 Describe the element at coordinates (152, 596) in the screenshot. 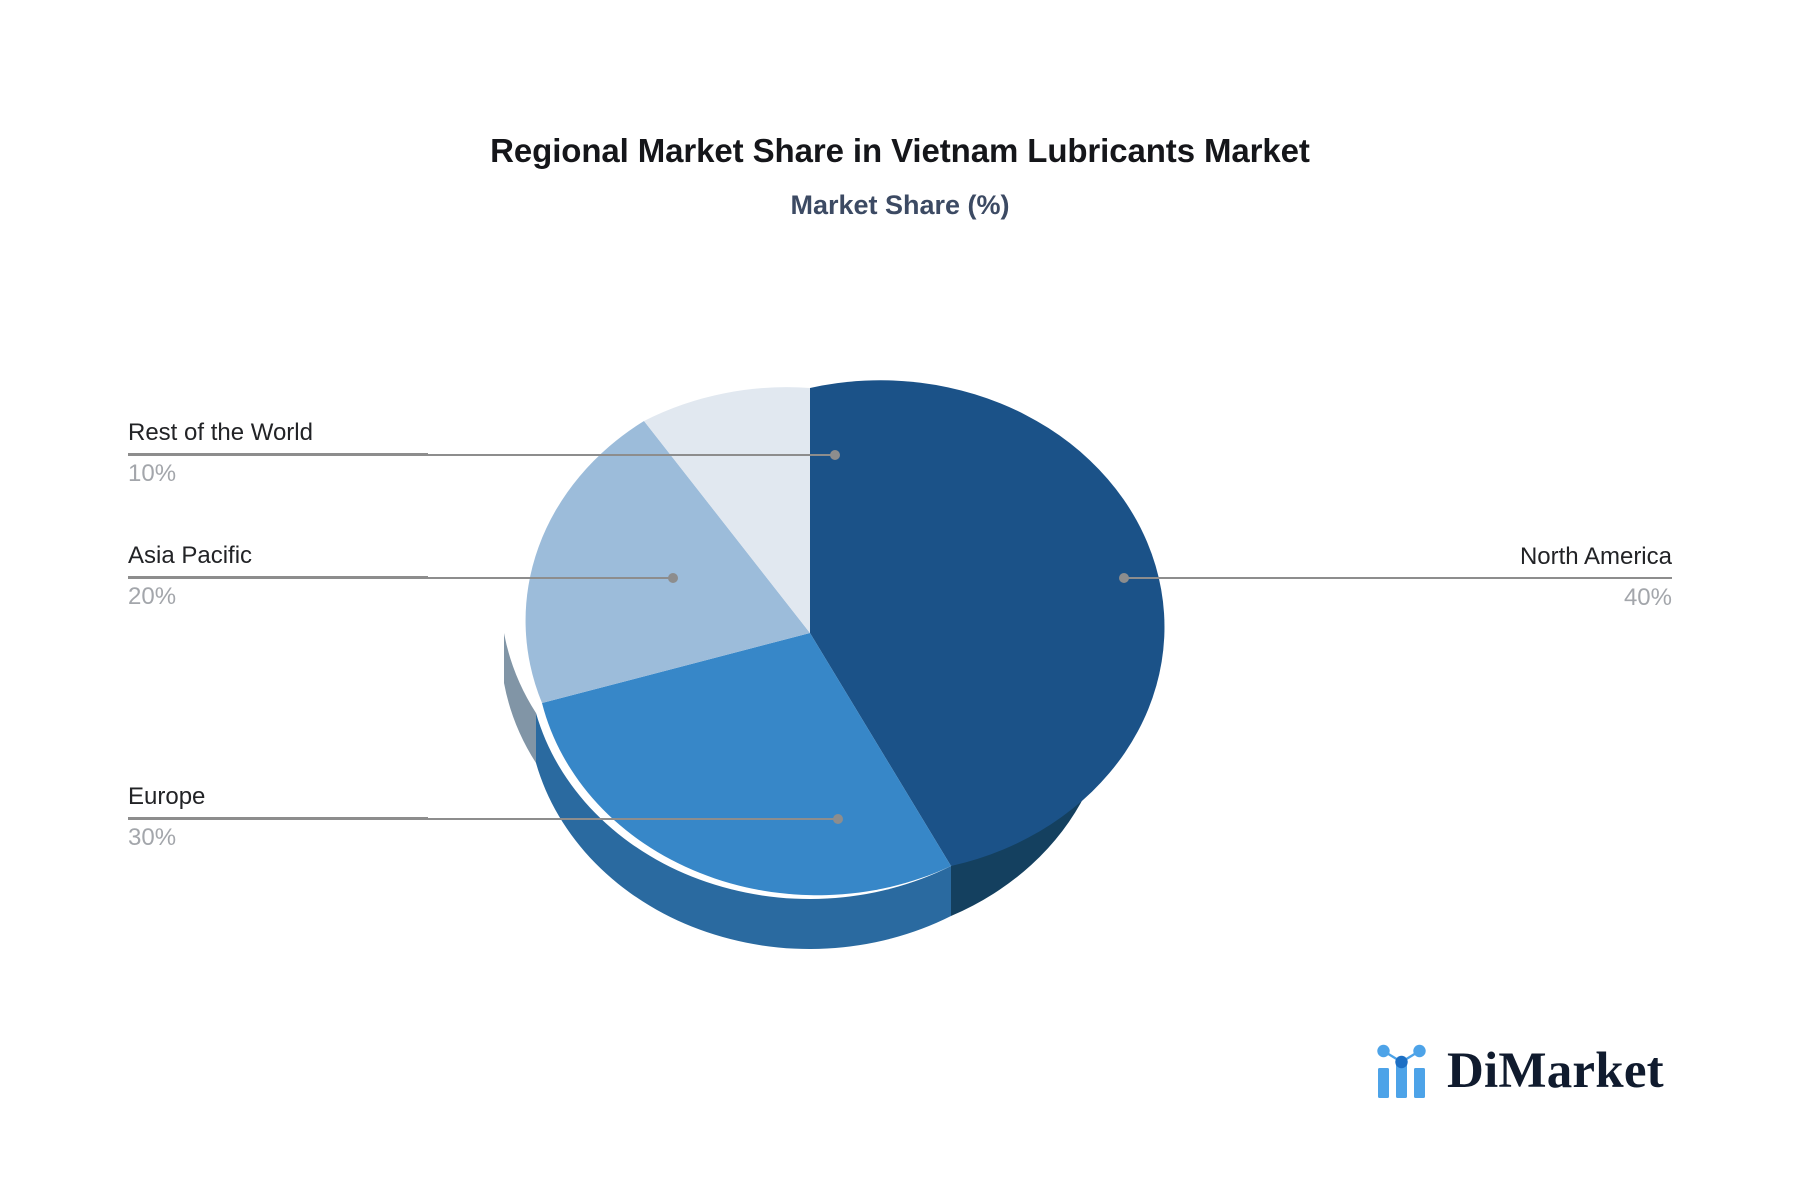

I see `callout-value-asia-pacific: 20%` at that location.